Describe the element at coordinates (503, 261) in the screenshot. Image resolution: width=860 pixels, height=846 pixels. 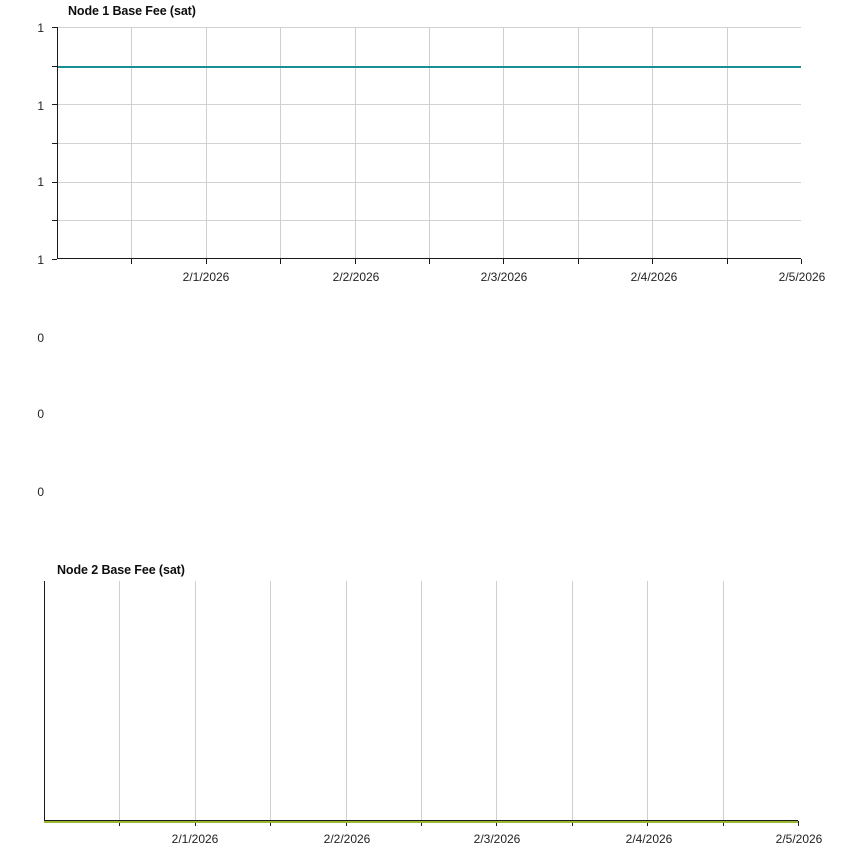
I see `x-tick-mark: 2/6/2026` at that location.